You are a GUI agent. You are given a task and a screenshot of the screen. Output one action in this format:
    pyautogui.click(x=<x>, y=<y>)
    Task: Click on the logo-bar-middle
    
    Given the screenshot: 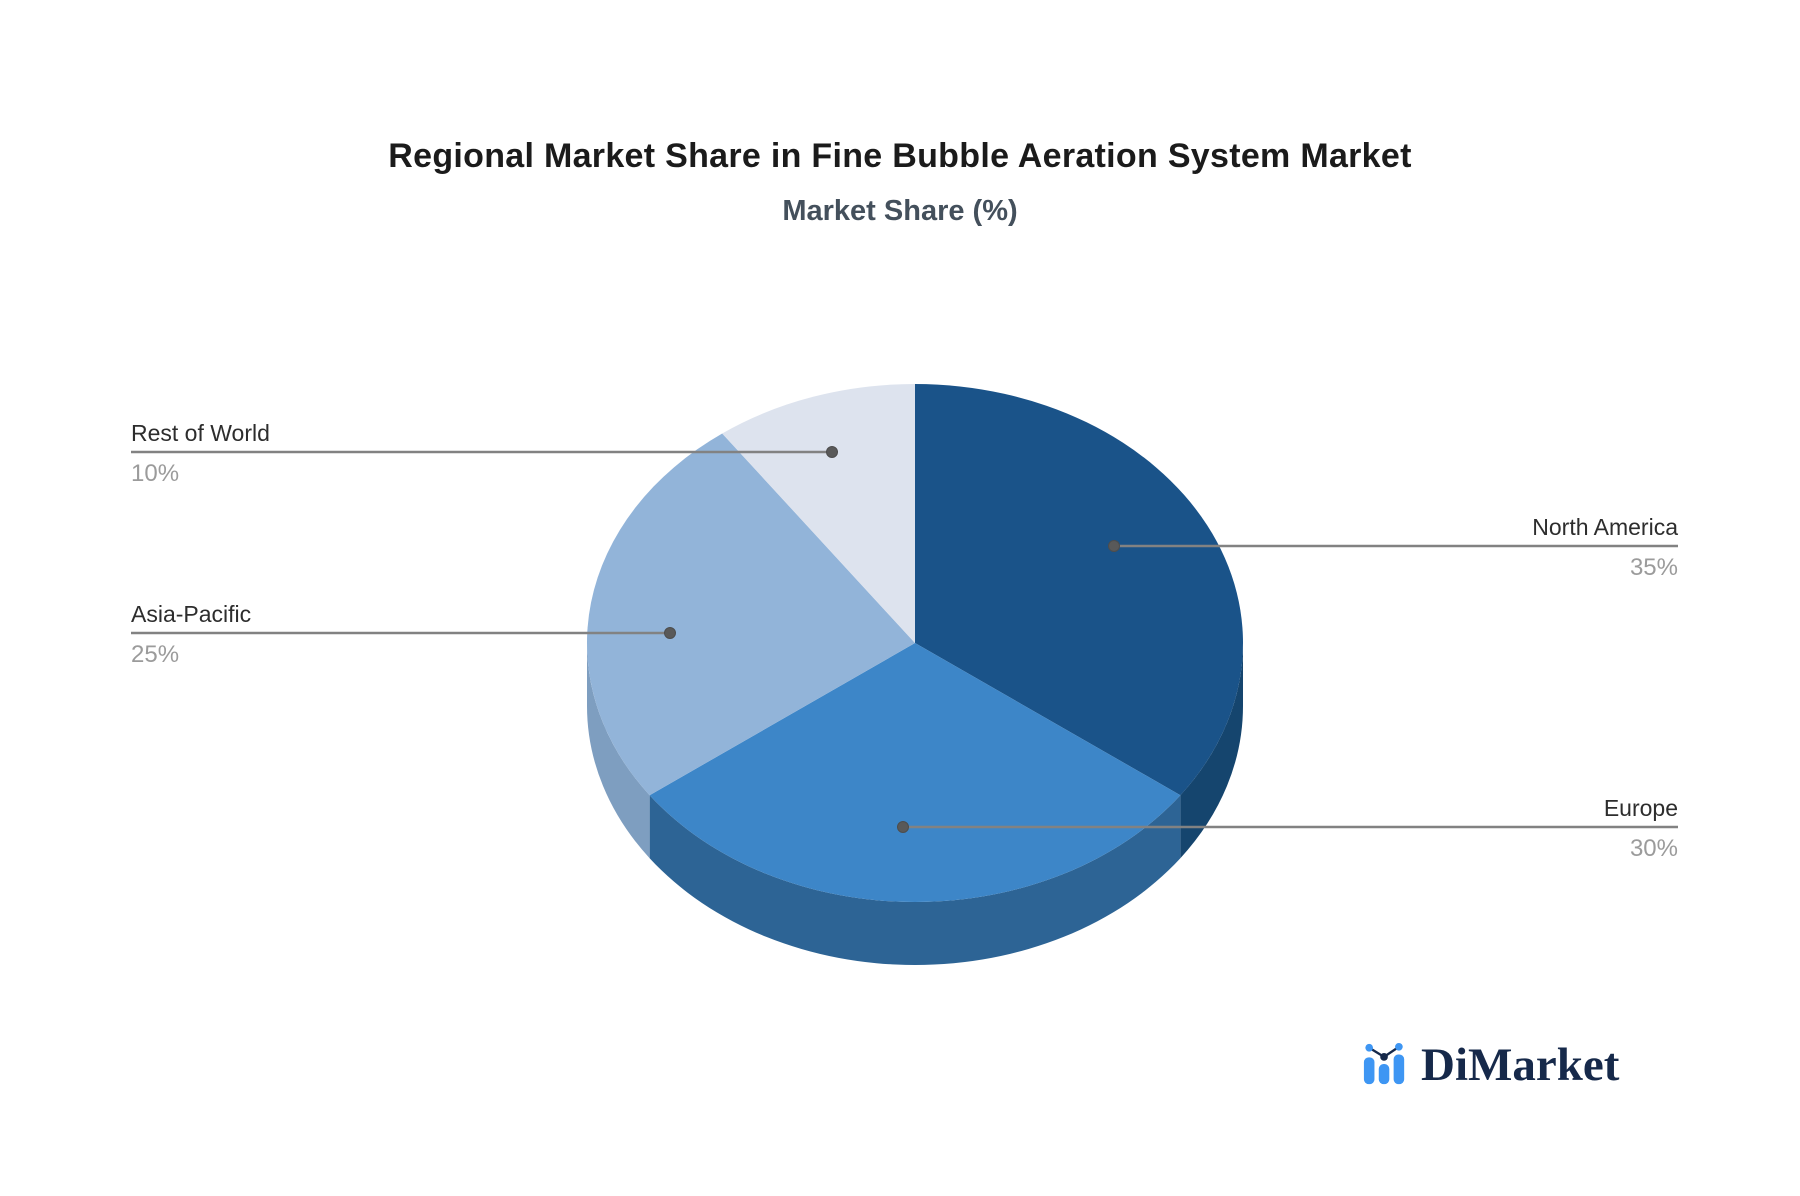 What is the action you would take?
    pyautogui.click(x=1384, y=1074)
    